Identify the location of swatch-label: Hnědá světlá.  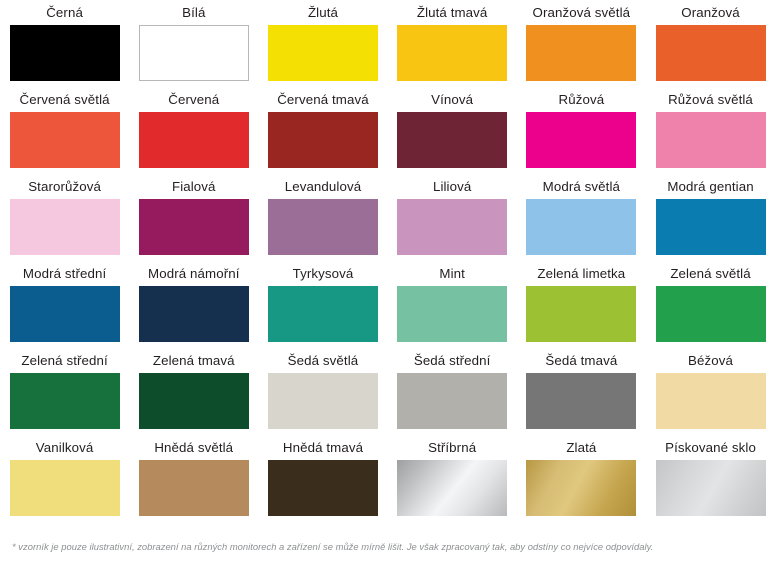
(194, 447).